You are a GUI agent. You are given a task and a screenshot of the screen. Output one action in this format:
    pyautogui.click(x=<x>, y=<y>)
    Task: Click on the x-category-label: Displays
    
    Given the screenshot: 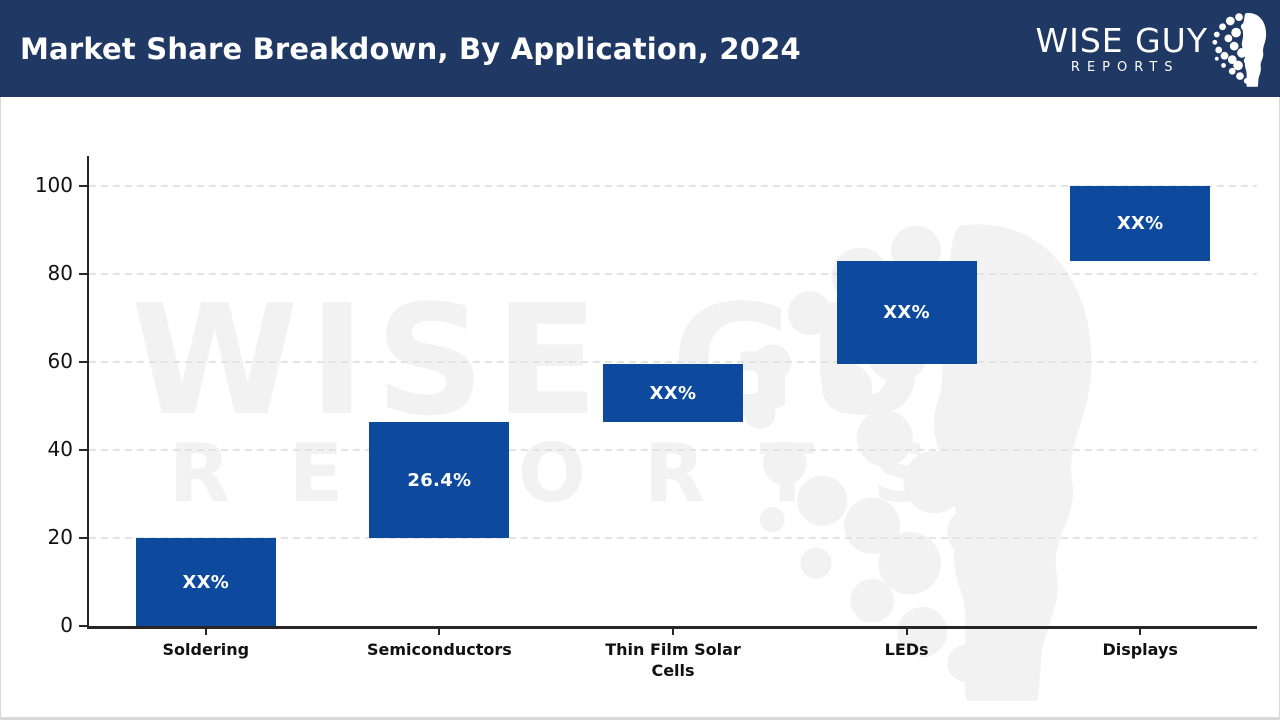 What is the action you would take?
    pyautogui.click(x=1140, y=649)
    